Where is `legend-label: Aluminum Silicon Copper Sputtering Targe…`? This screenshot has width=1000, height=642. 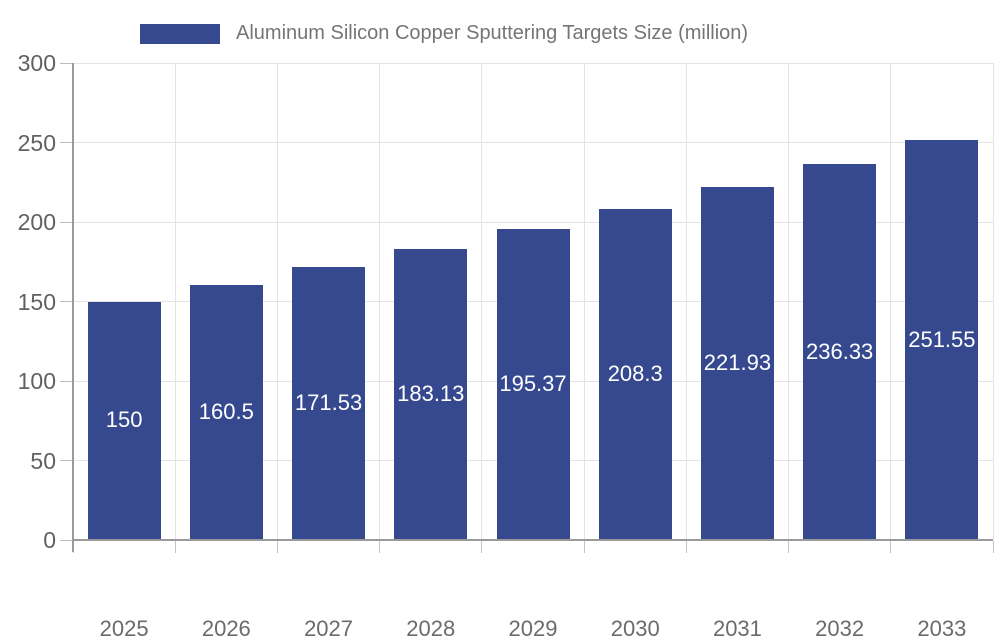 legend-label: Aluminum Silicon Copper Sputtering Targe… is located at coordinates (492, 33).